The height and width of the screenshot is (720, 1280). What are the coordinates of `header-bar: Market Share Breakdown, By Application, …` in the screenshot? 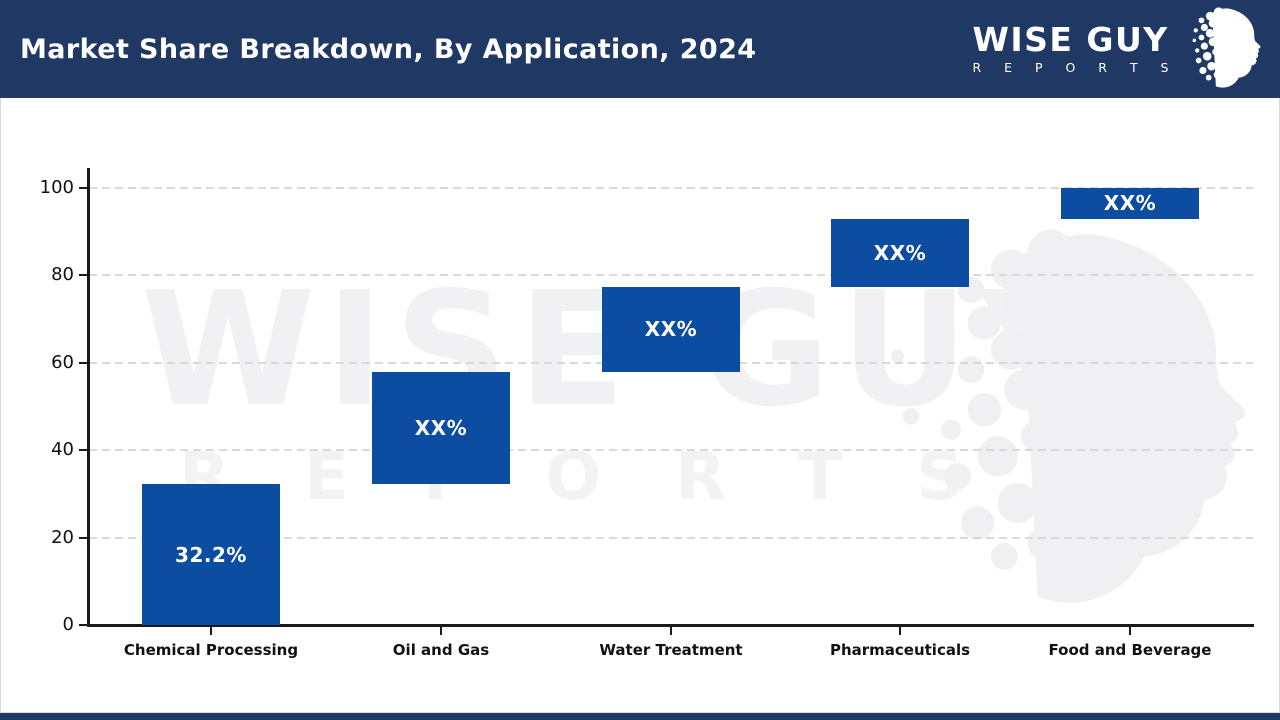 It's located at (640, 49).